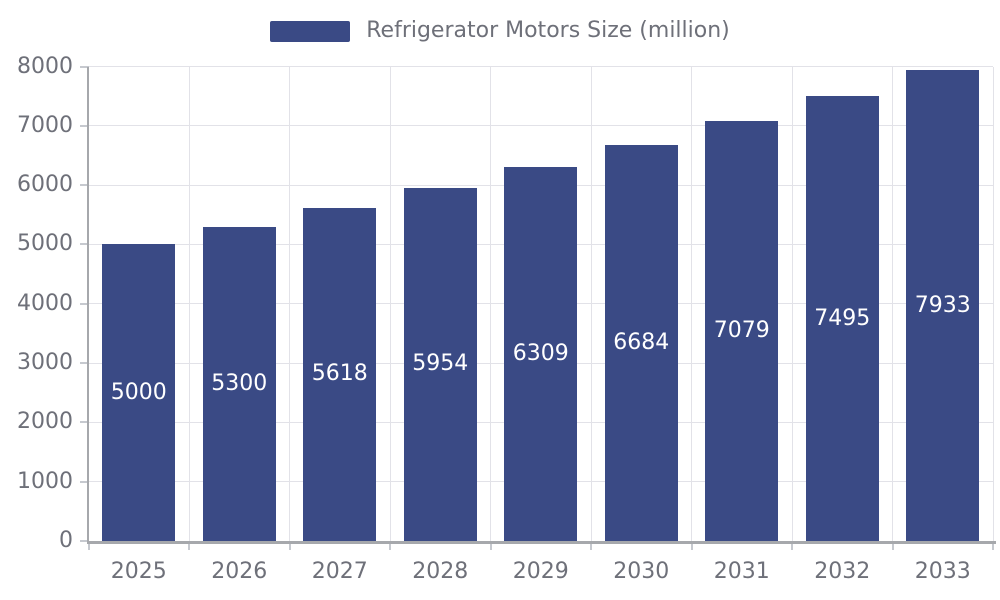  I want to click on x-axis-label: 2026, so click(239, 571).